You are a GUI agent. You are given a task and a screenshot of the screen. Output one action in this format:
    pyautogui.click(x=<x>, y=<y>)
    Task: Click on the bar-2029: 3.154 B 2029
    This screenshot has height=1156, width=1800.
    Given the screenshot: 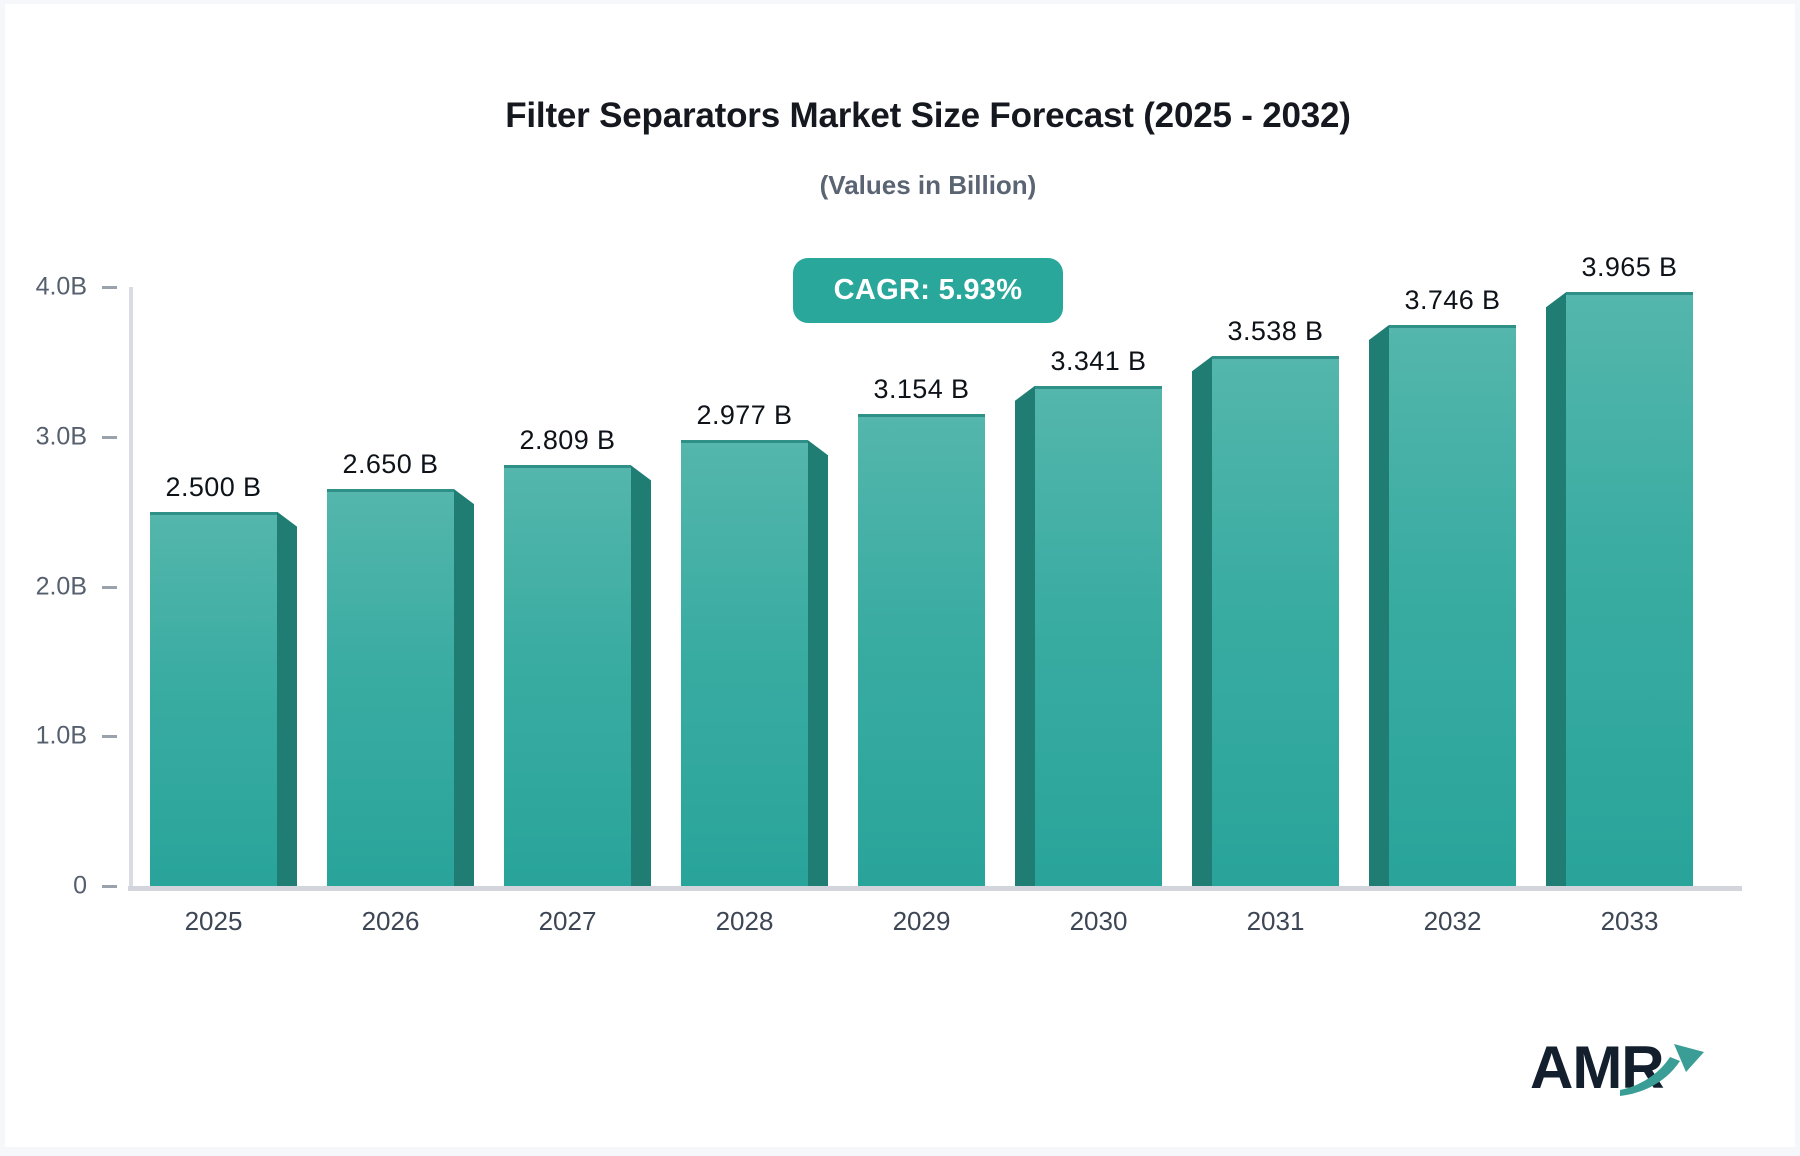 What is the action you would take?
    pyautogui.click(x=921, y=655)
    